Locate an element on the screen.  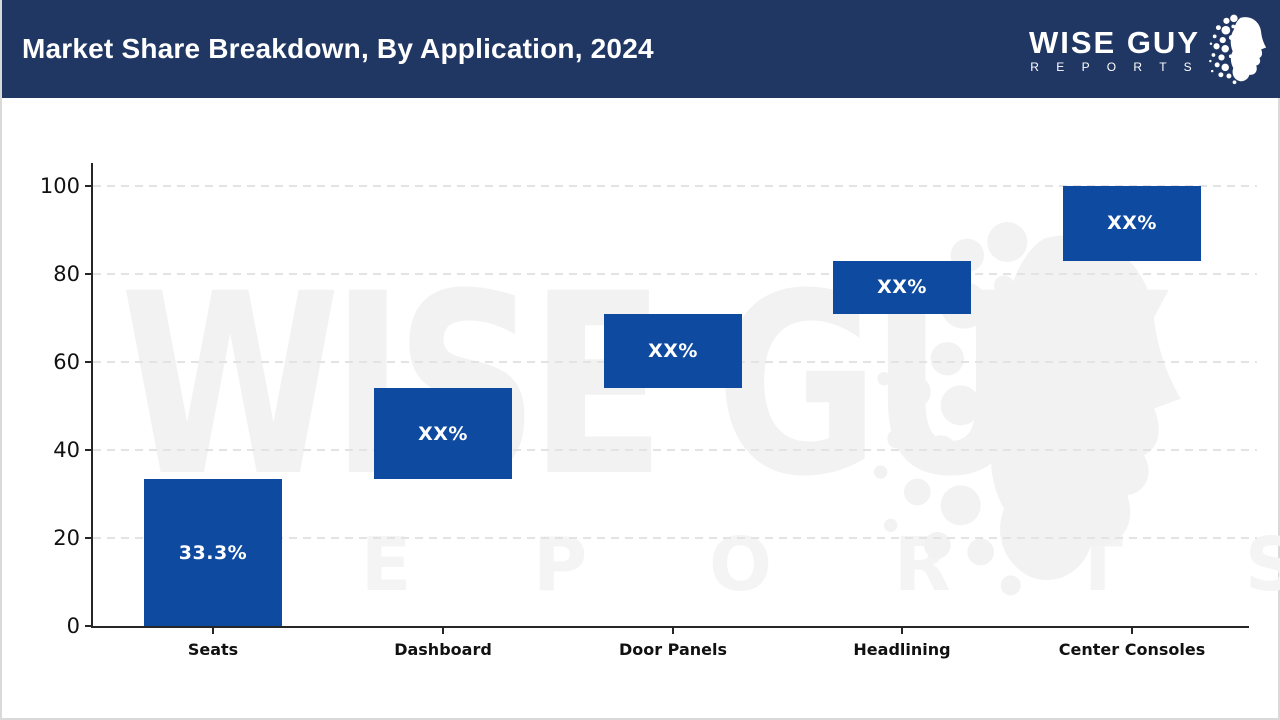
y-axis-line is located at coordinates (92, 395).